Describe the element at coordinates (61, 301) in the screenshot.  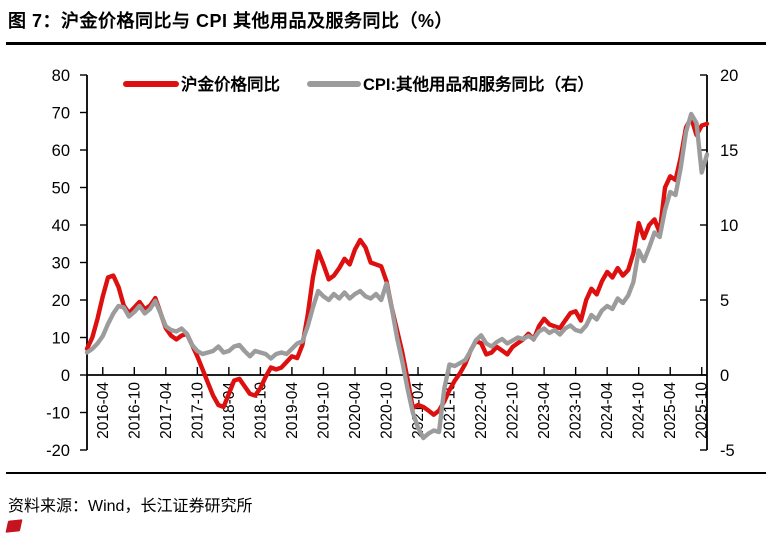
I see `y-axis-left-label: 20` at that location.